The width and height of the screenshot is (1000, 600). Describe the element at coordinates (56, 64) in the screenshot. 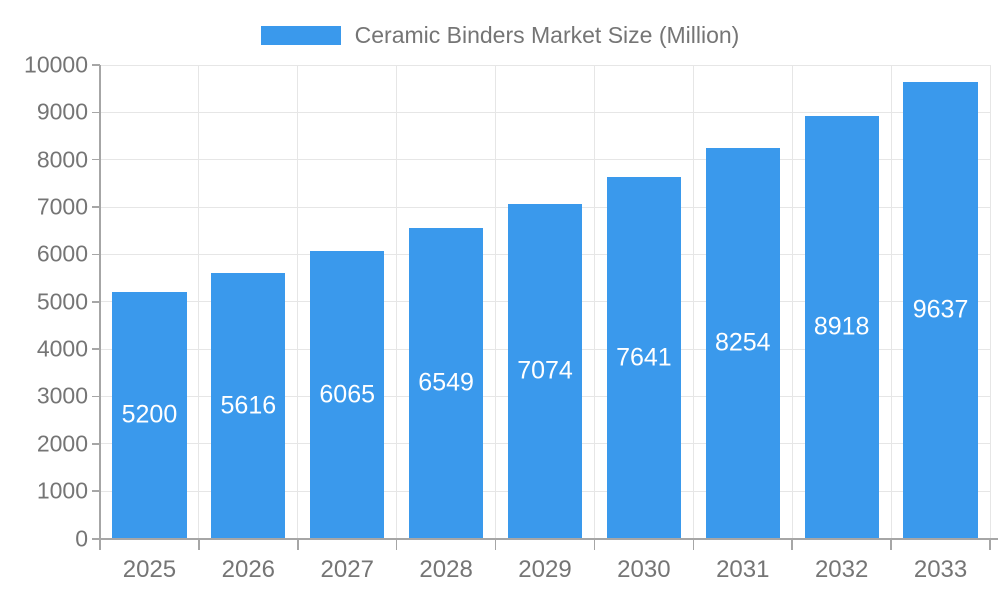

I see `y-axis-tick-label: 10000` at that location.